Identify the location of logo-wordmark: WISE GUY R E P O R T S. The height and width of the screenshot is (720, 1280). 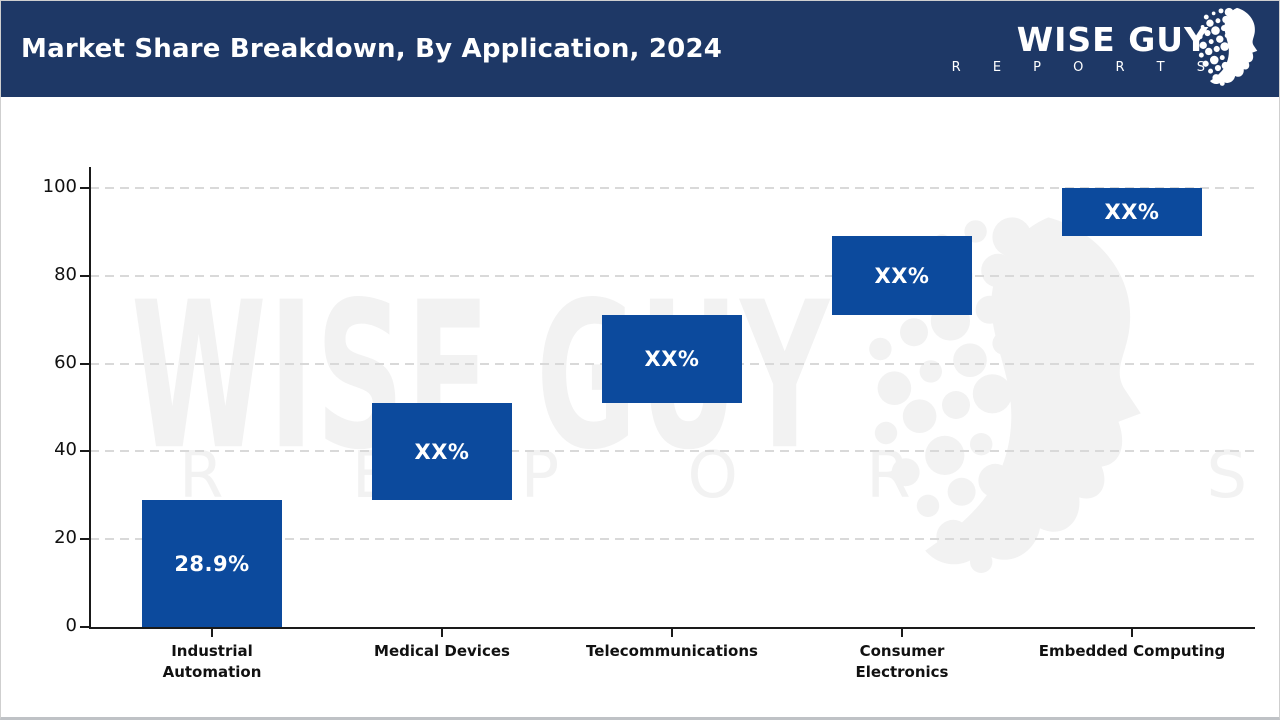
(1080, 48).